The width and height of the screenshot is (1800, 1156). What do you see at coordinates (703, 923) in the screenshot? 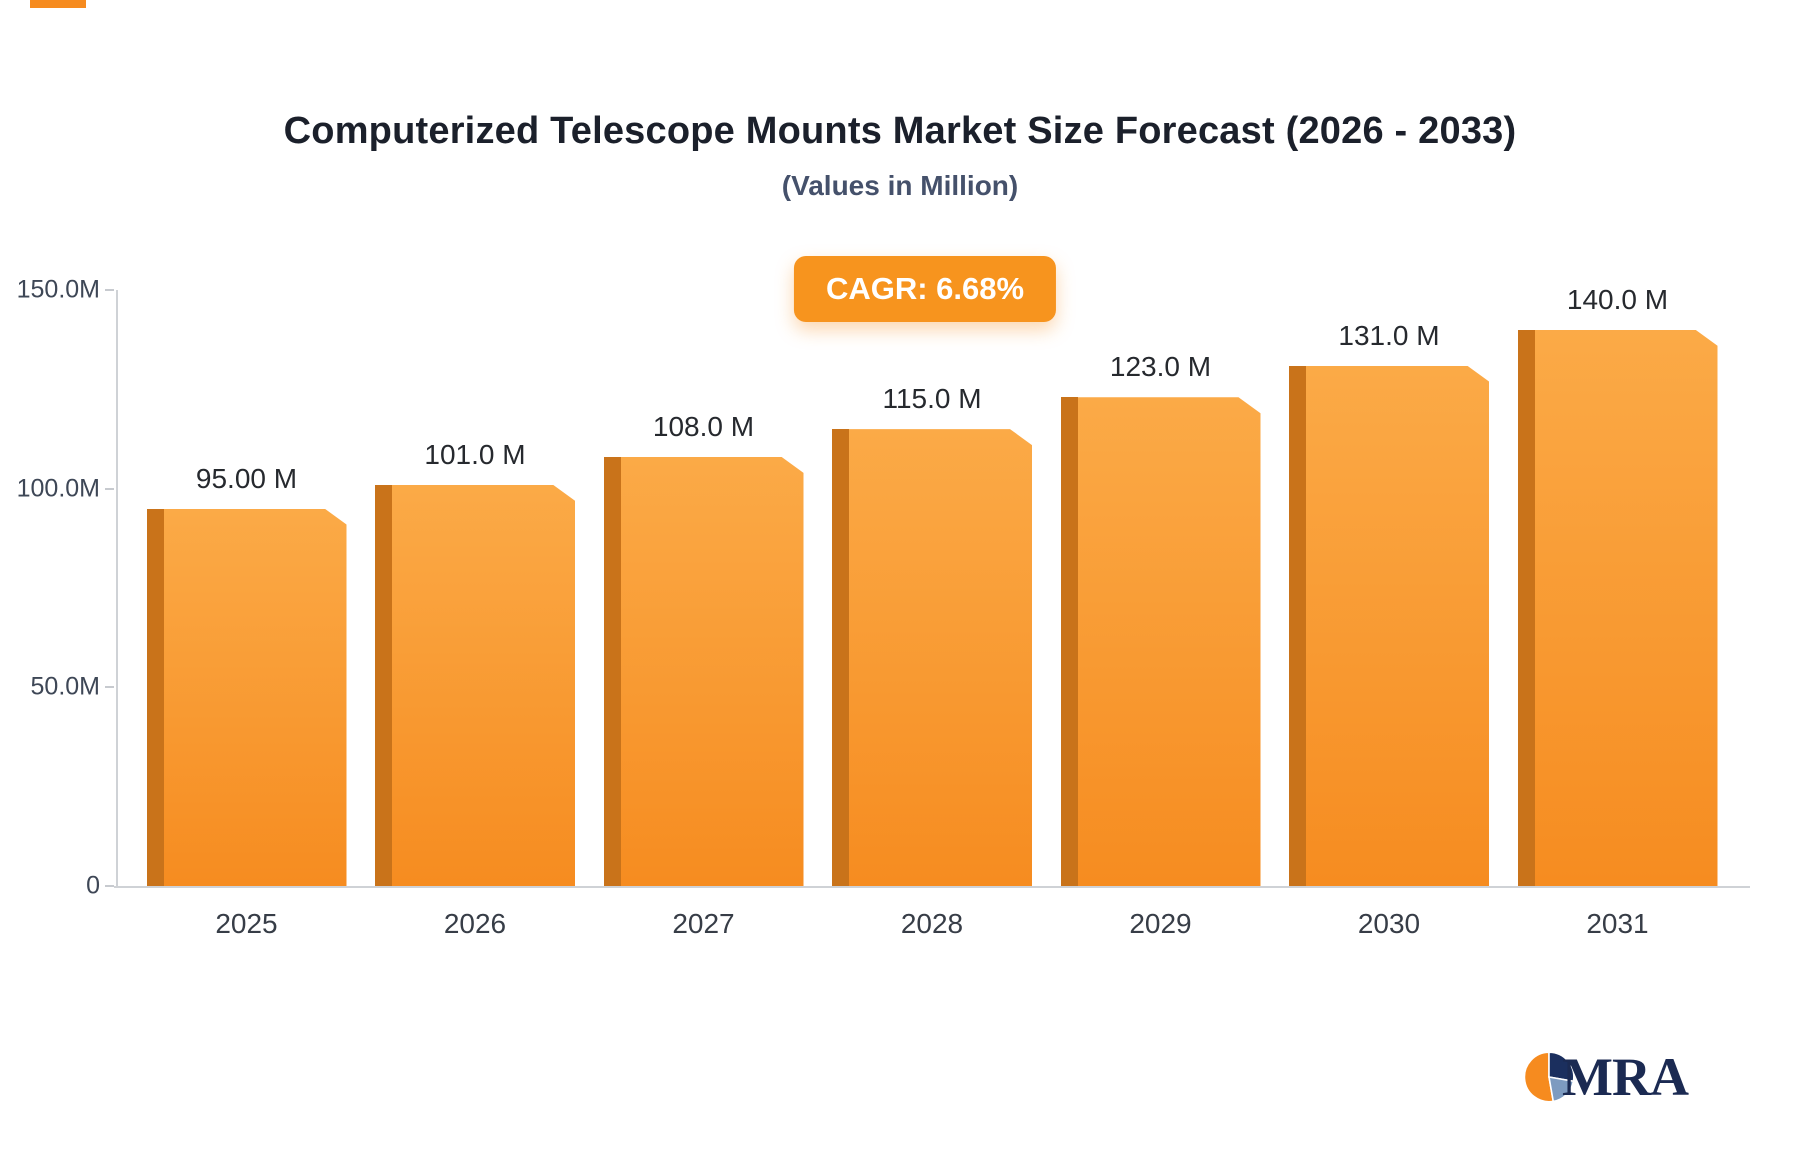
I see `x-axis-label: 2027` at bounding box center [703, 923].